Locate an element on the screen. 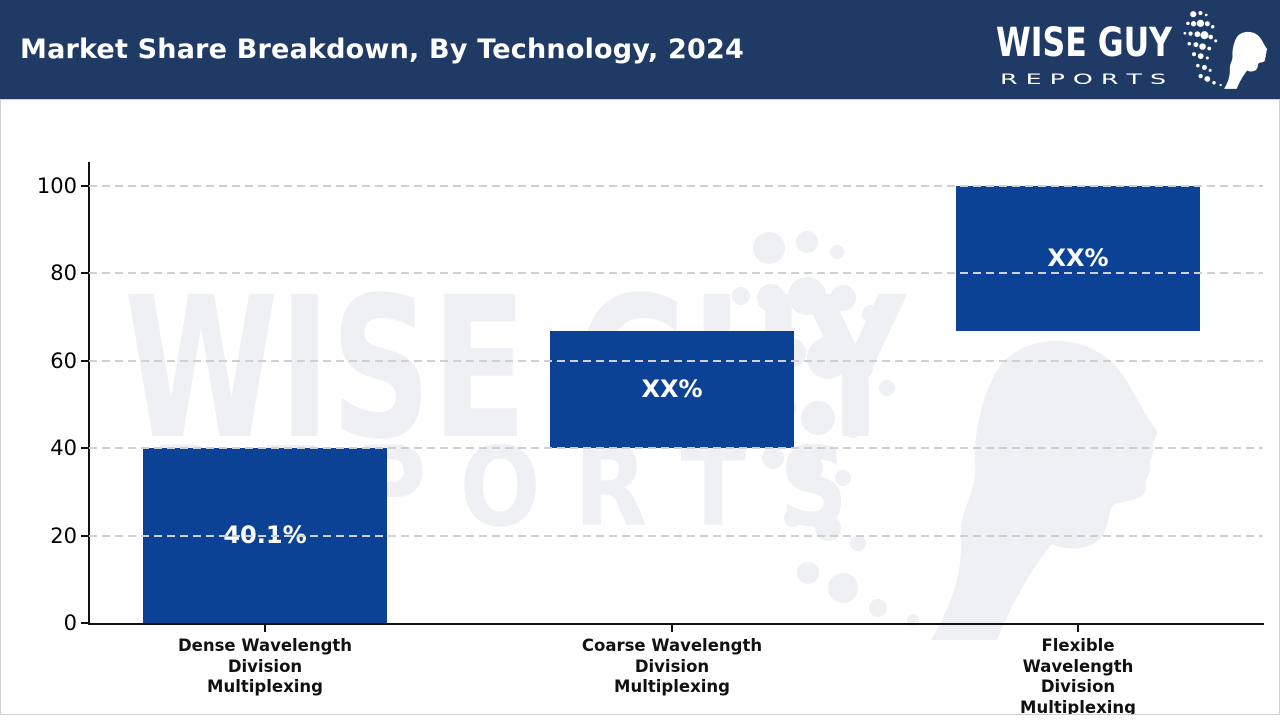 Image resolution: width=1280 pixels, height=720 pixels. logo-face-icon is located at coordinates (1225, 49).